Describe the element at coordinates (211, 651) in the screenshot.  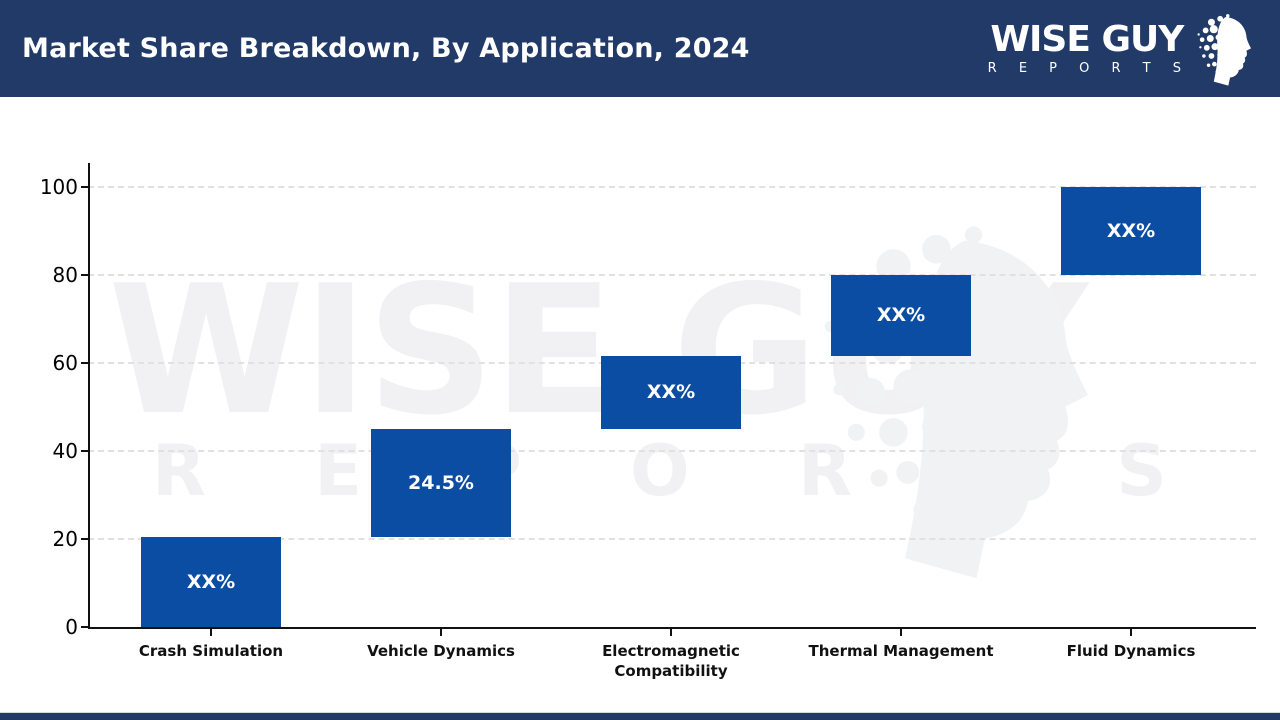
I see `x-category-label: Crash Simulation` at that location.